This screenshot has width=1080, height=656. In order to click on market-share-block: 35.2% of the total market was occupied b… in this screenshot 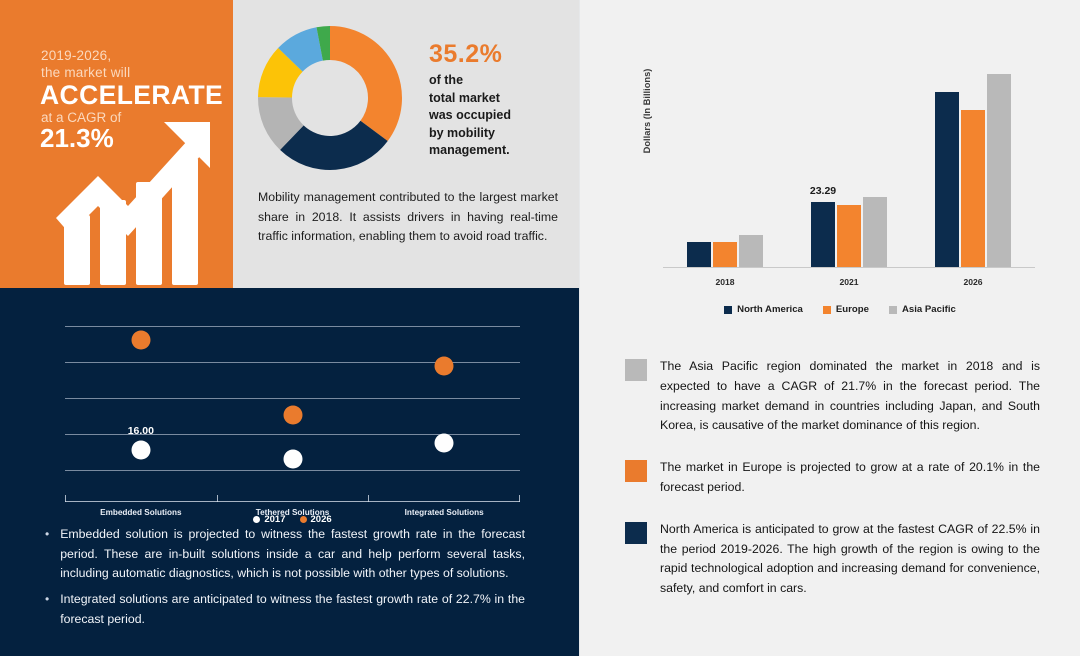, I will do `click(406, 144)`.